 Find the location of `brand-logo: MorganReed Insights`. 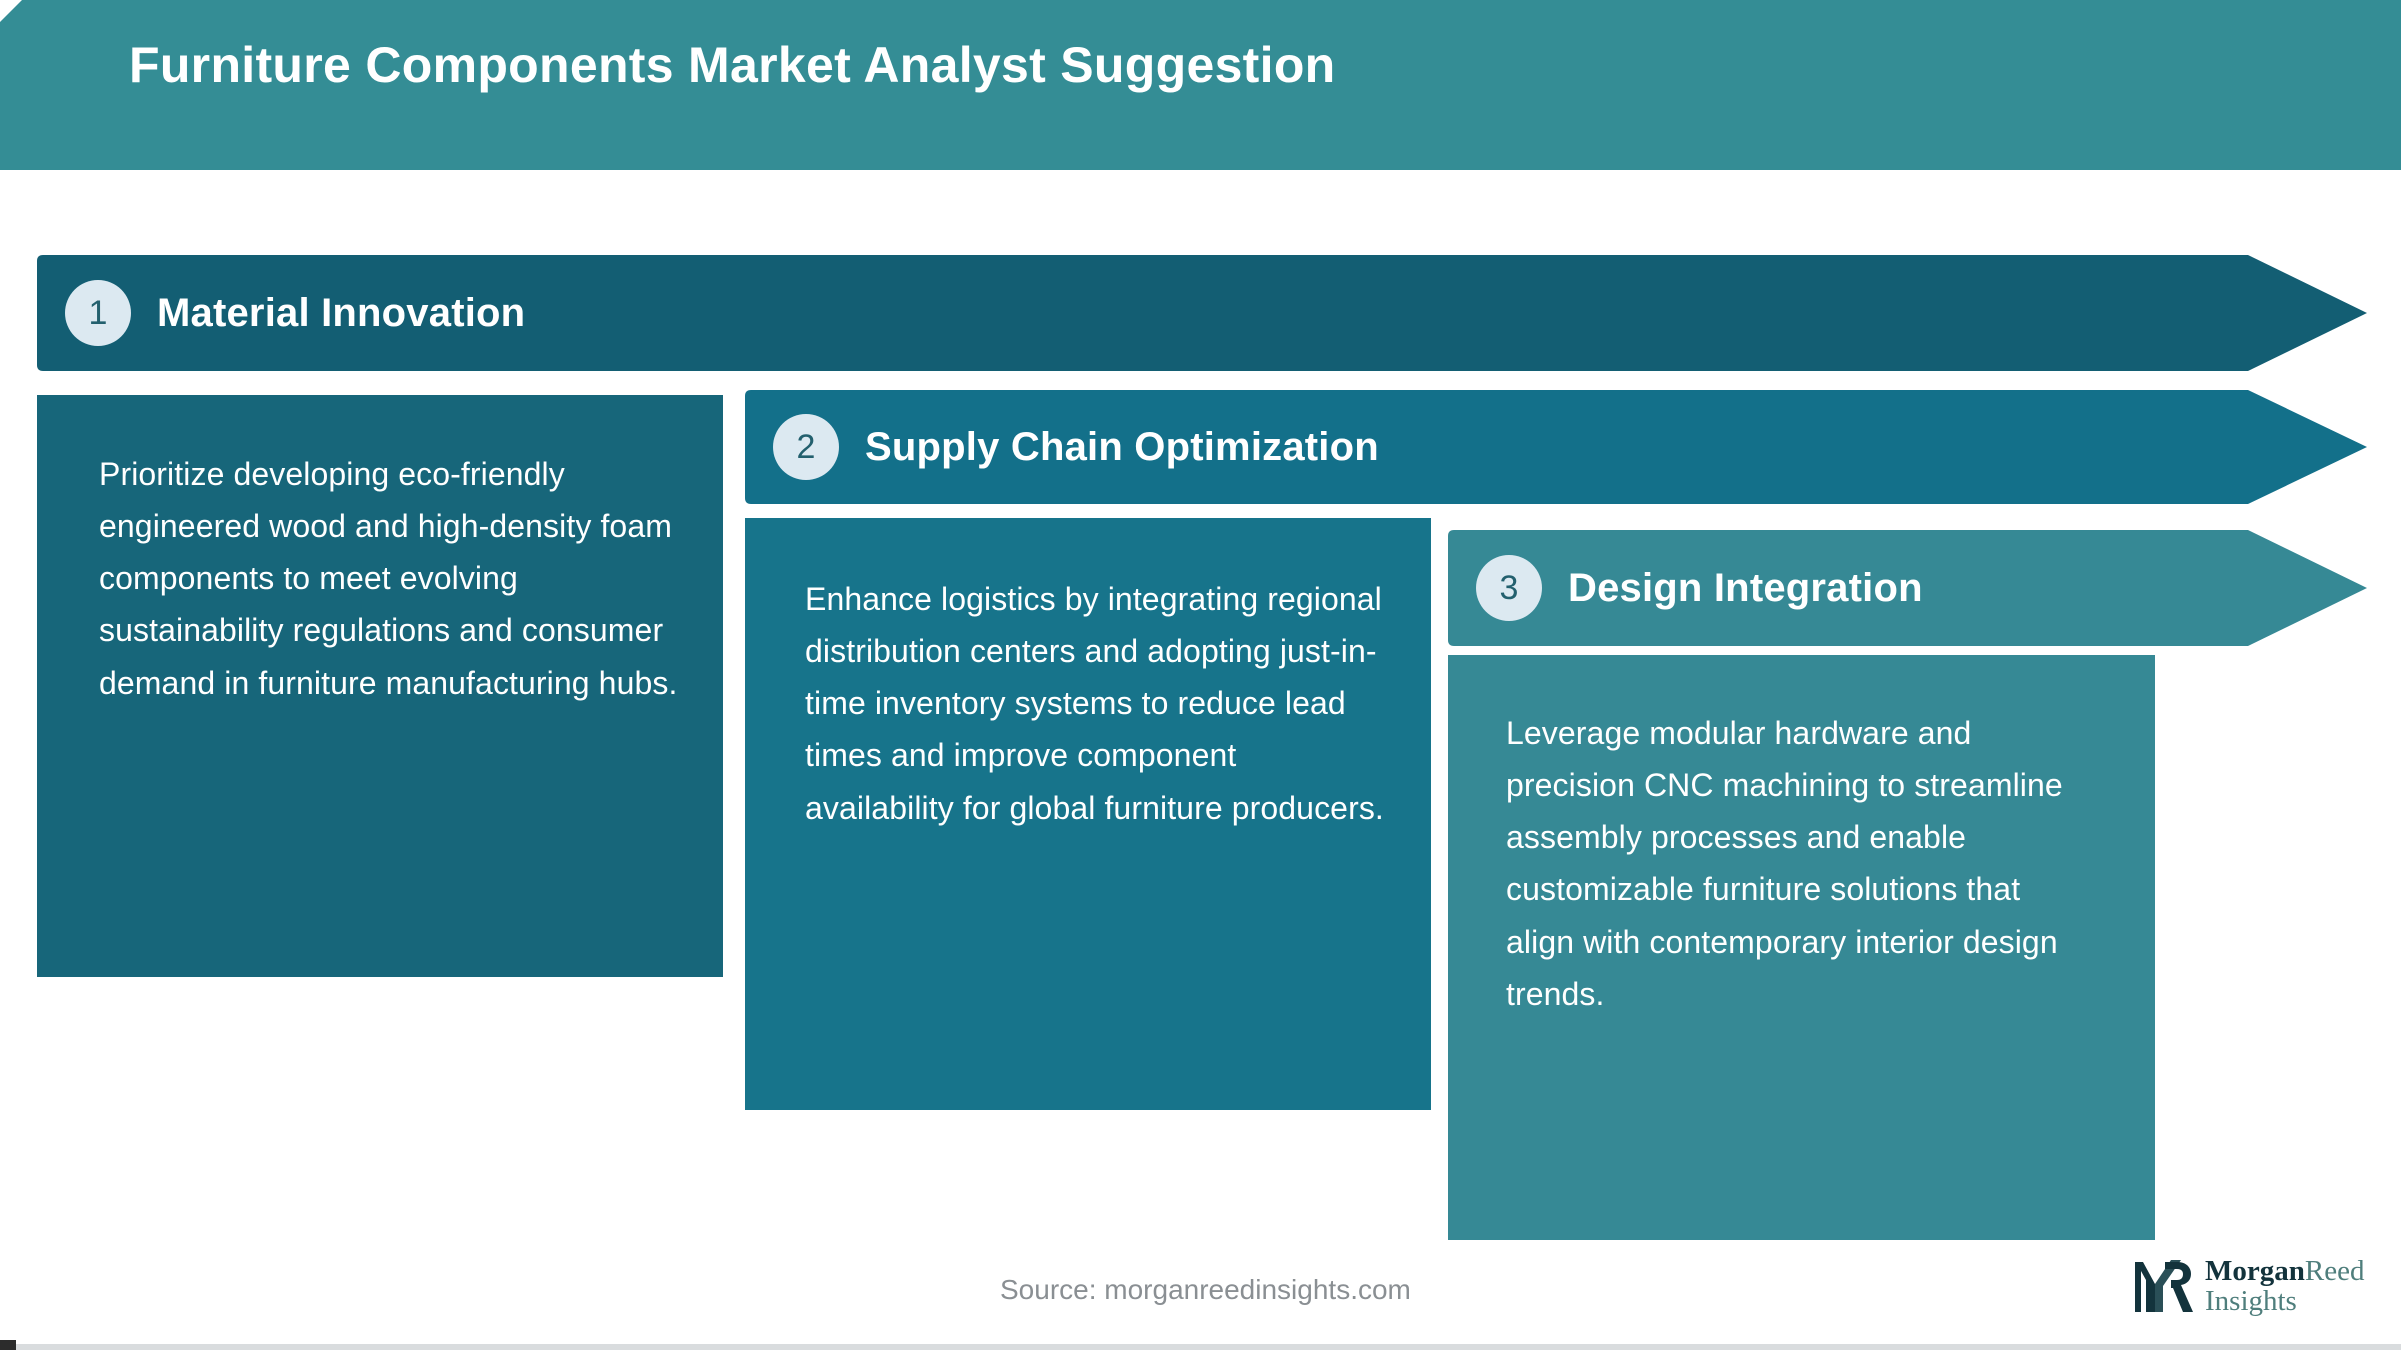

brand-logo: MorganReed Insights is located at coordinates (2248, 1287).